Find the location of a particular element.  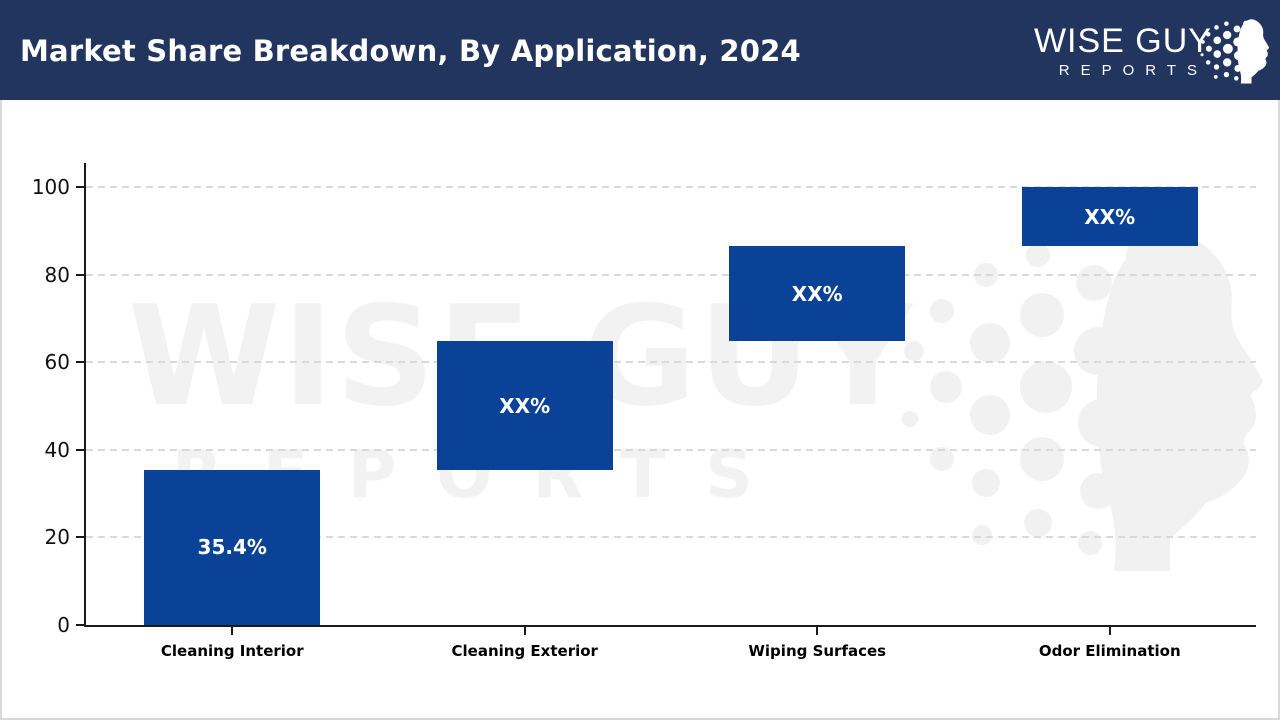

y-tick-label: 80 is located at coordinates (57, 274).